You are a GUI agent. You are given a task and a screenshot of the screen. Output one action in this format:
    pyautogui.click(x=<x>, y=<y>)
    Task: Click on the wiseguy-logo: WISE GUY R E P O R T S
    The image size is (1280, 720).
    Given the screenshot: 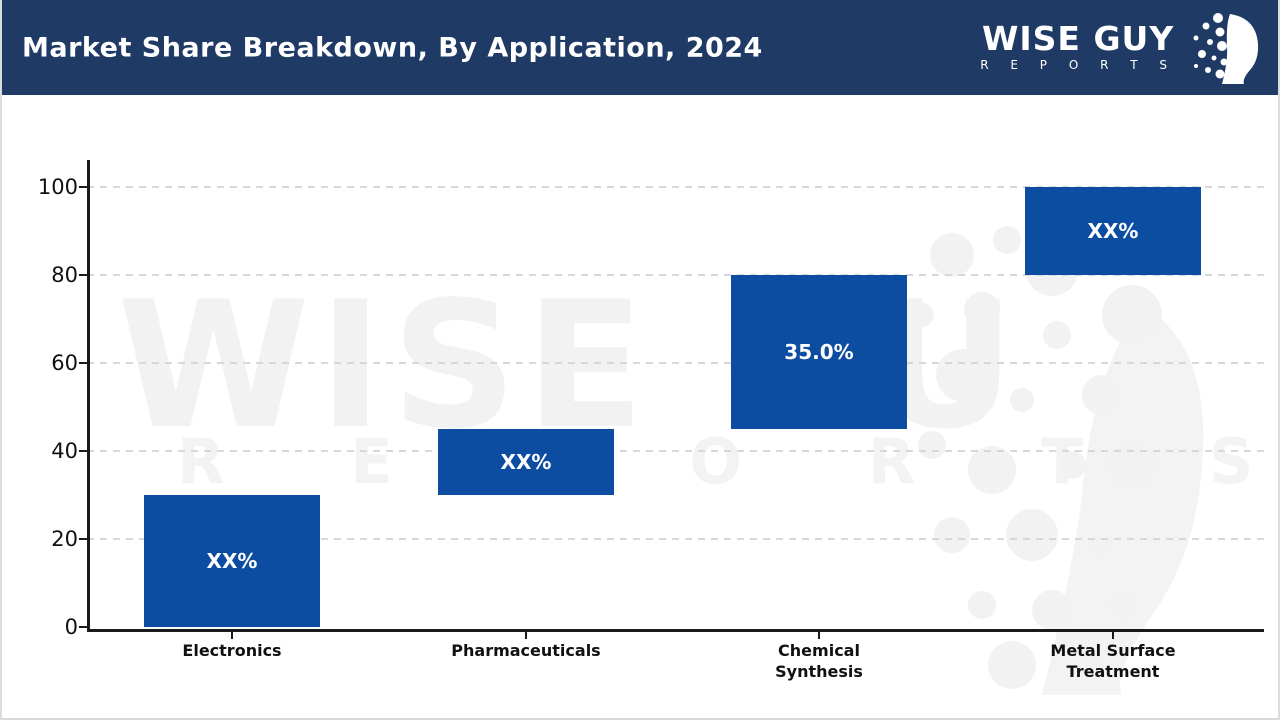 What is the action you would take?
    pyautogui.click(x=1122, y=48)
    